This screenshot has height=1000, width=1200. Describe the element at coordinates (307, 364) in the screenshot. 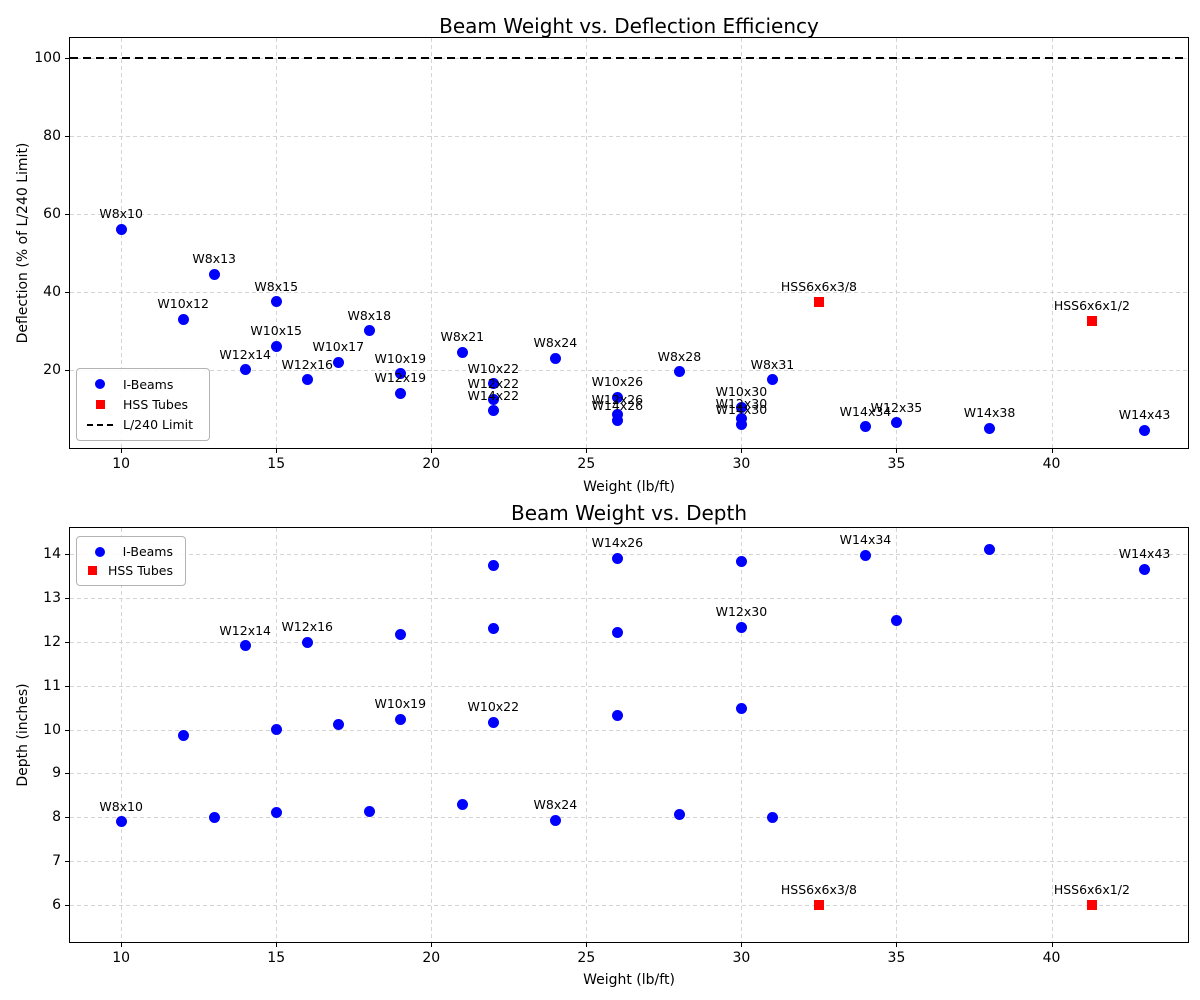

I see `point-label-W12x16: W12x16` at that location.